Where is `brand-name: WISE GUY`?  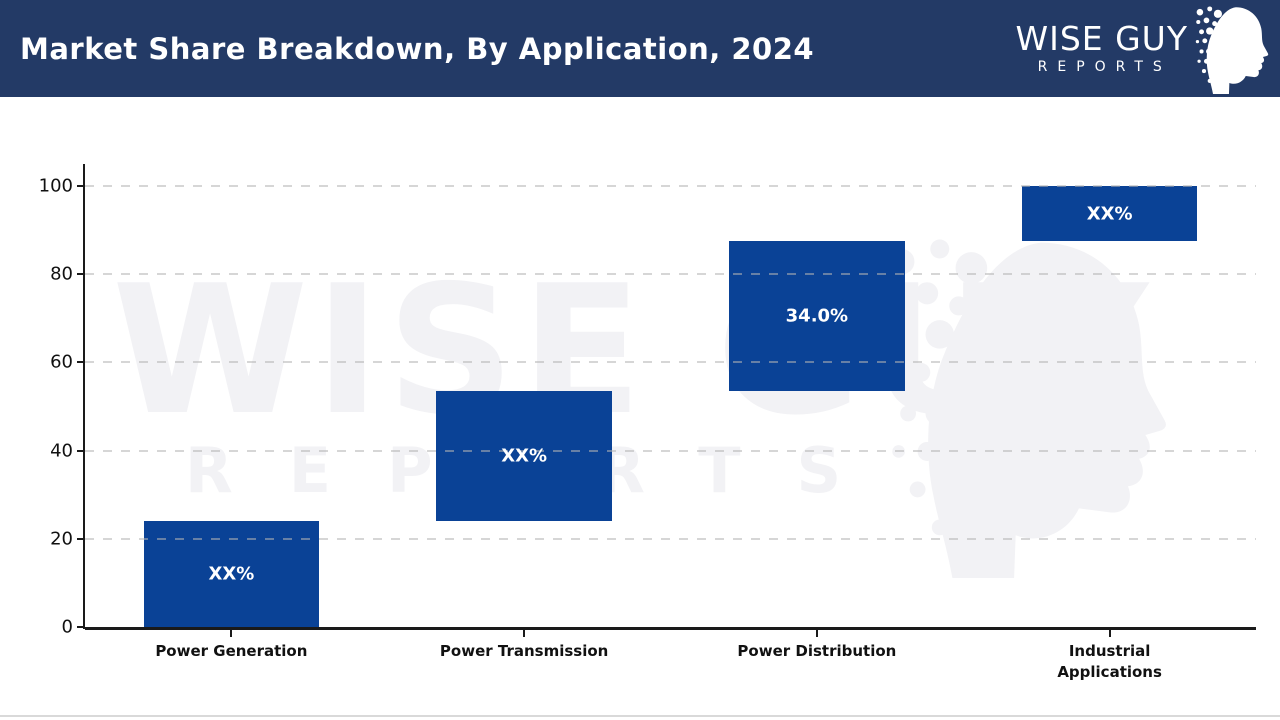 brand-name: WISE GUY is located at coordinates (1101, 38).